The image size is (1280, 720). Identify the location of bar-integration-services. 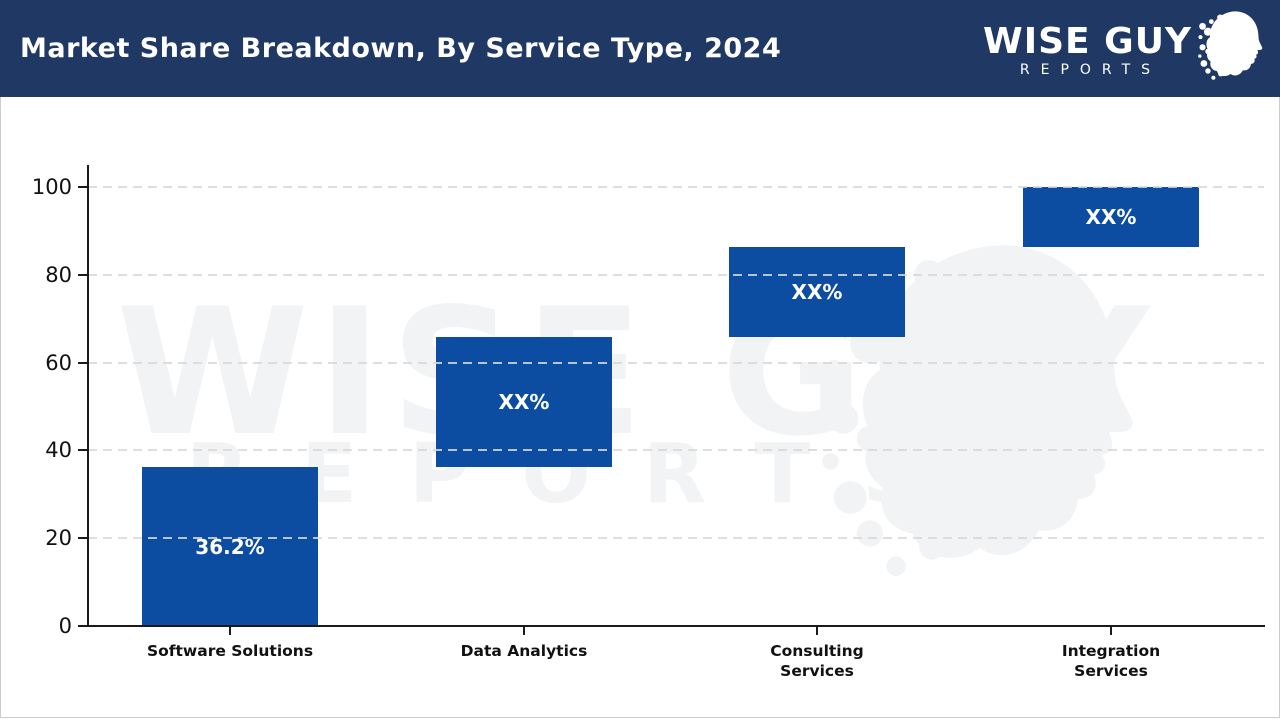
(1111, 217).